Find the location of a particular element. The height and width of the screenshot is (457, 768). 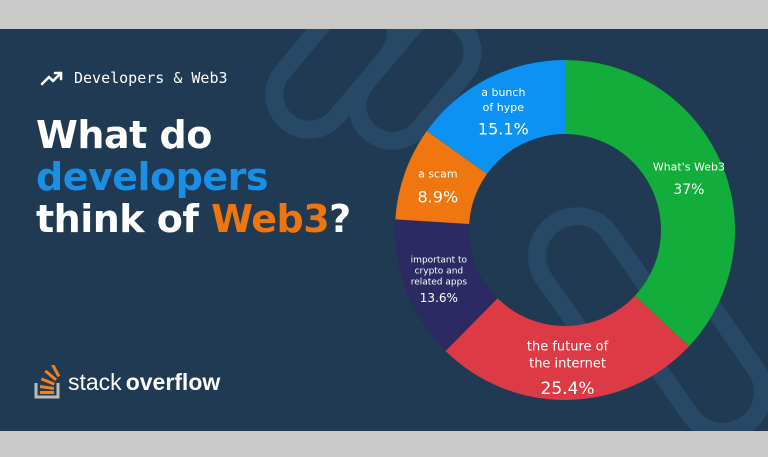

trending-up-icon is located at coordinates (51, 78).